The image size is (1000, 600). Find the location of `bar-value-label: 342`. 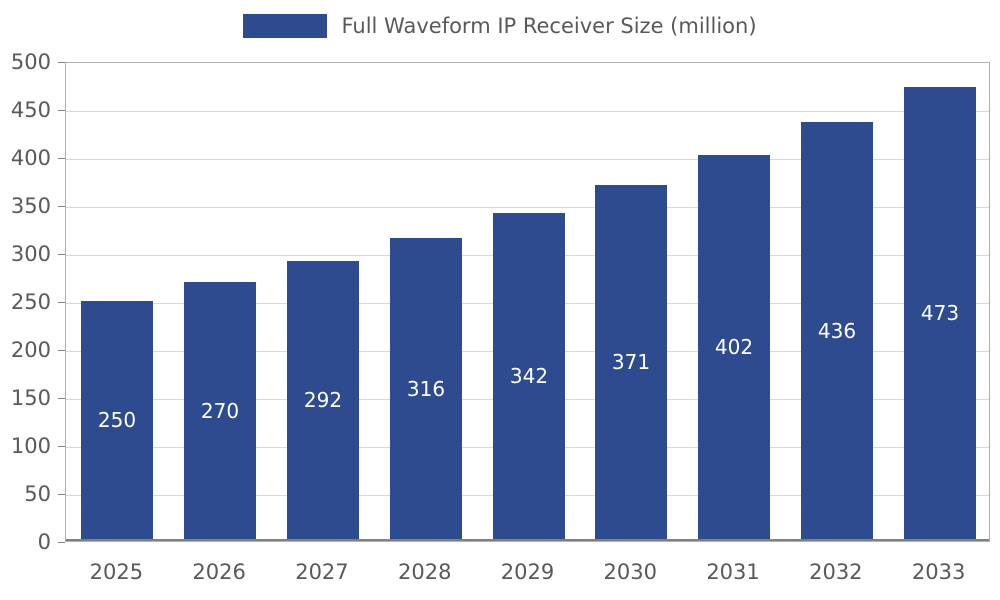

bar-value-label: 342 is located at coordinates (529, 376).